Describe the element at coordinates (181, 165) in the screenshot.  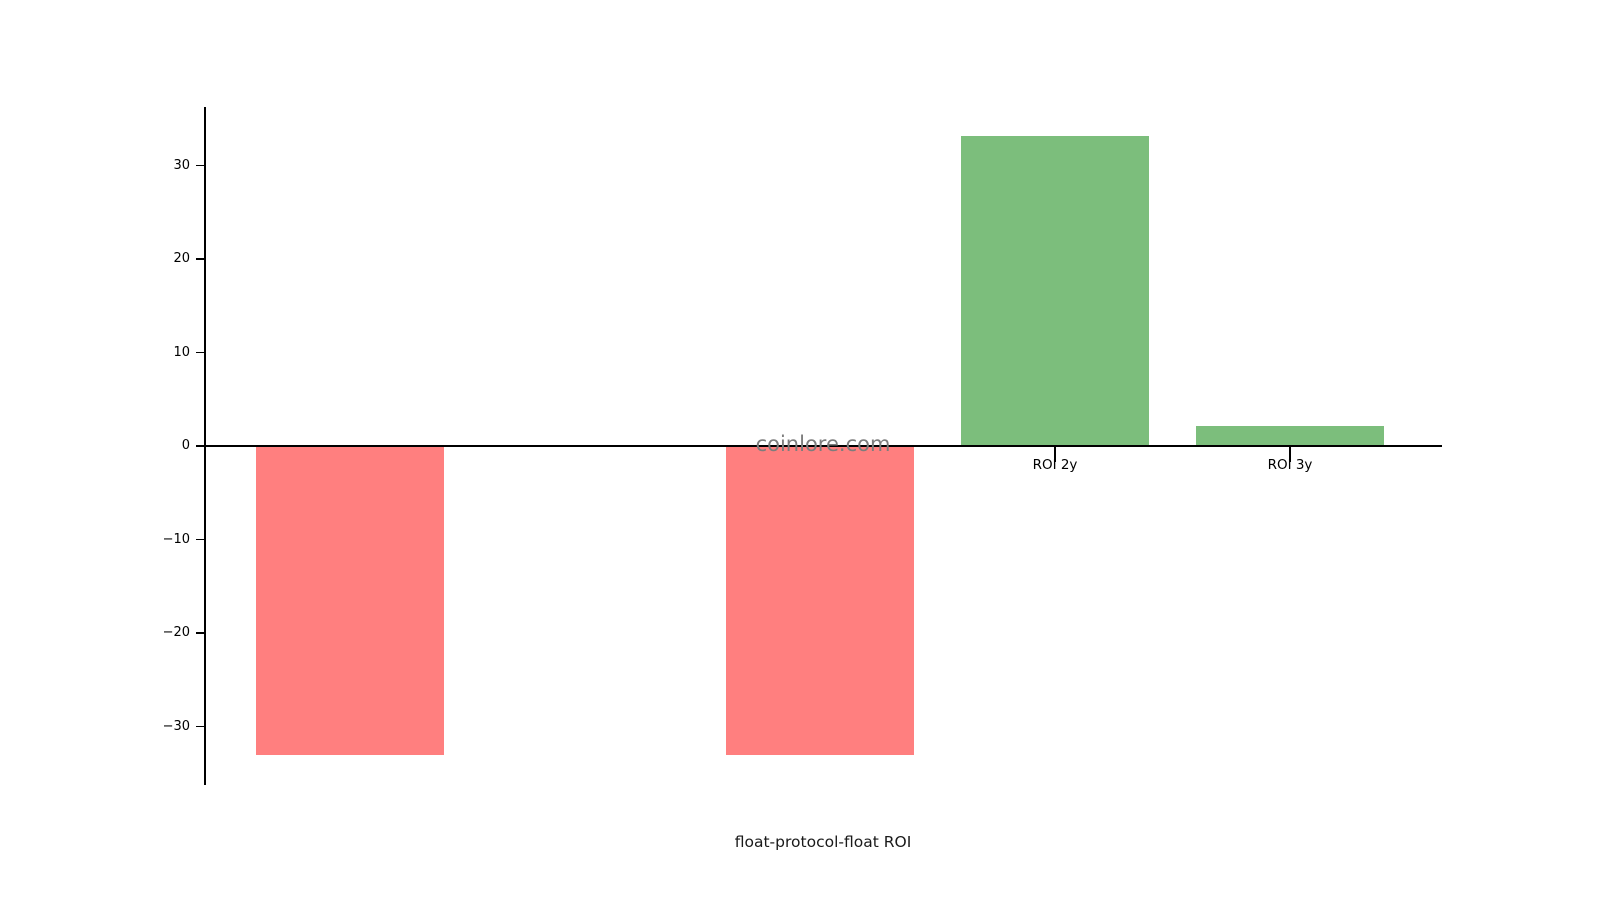
I see `y-tick-label: 30` at that location.